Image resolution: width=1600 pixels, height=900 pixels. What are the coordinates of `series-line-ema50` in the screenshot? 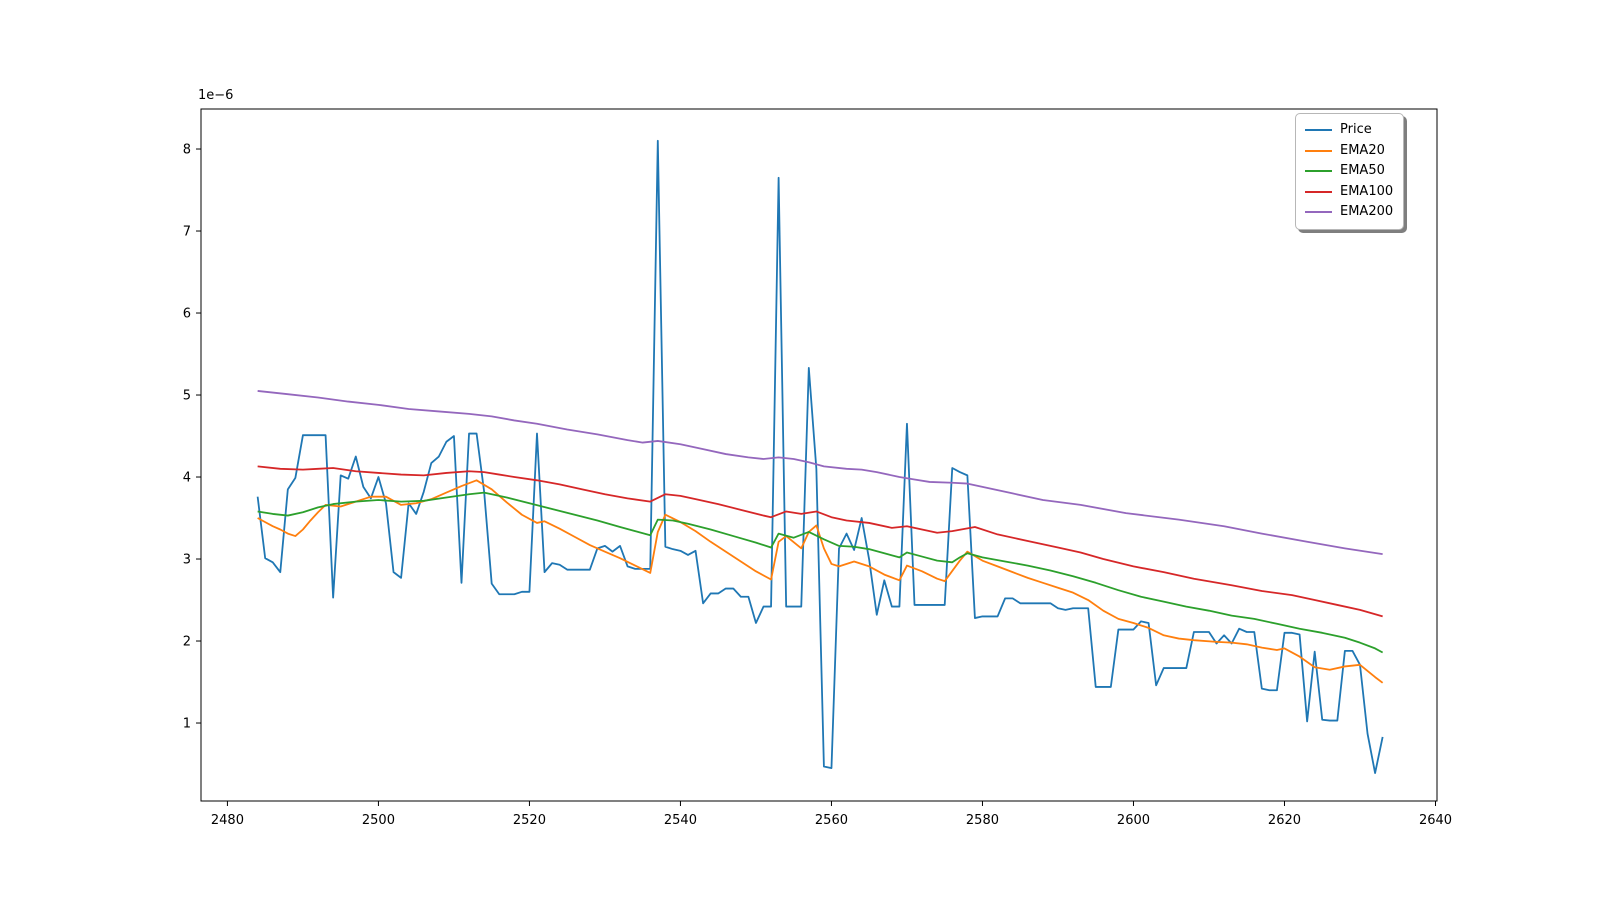 It's located at (820, 572).